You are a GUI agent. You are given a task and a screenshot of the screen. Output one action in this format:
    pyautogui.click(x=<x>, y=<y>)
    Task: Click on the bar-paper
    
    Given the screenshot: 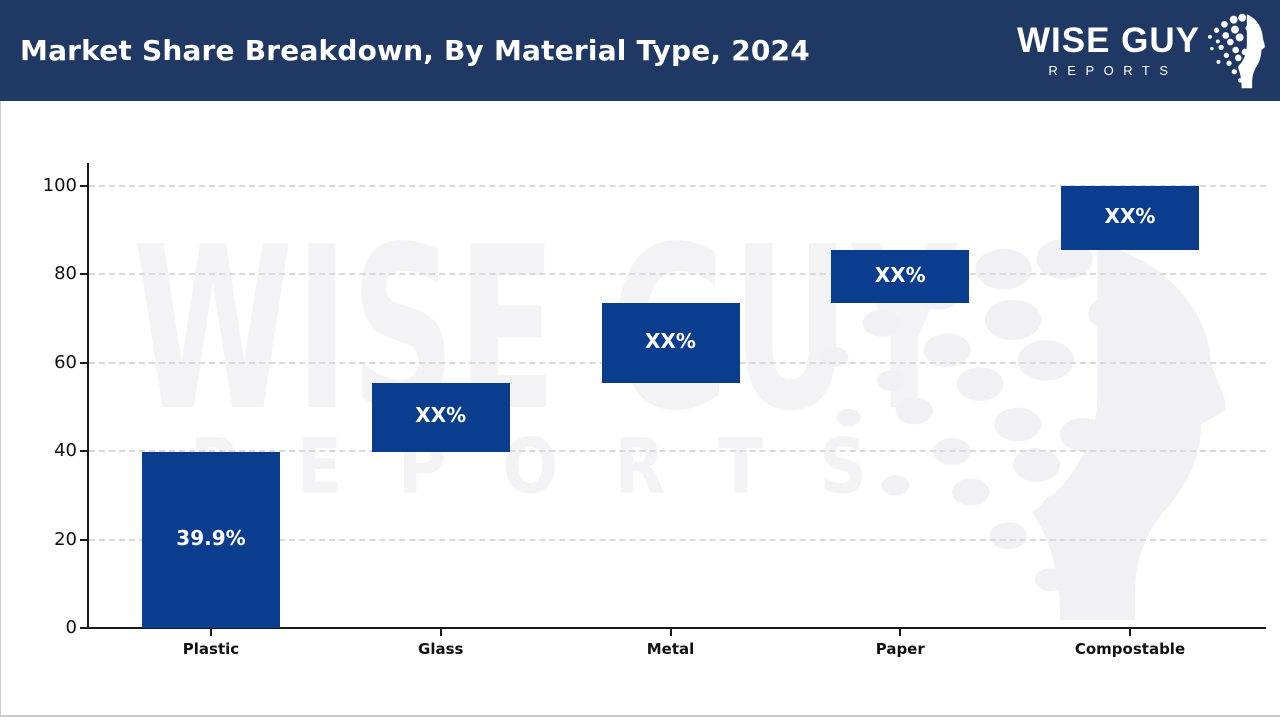 What is the action you would take?
    pyautogui.click(x=900, y=277)
    